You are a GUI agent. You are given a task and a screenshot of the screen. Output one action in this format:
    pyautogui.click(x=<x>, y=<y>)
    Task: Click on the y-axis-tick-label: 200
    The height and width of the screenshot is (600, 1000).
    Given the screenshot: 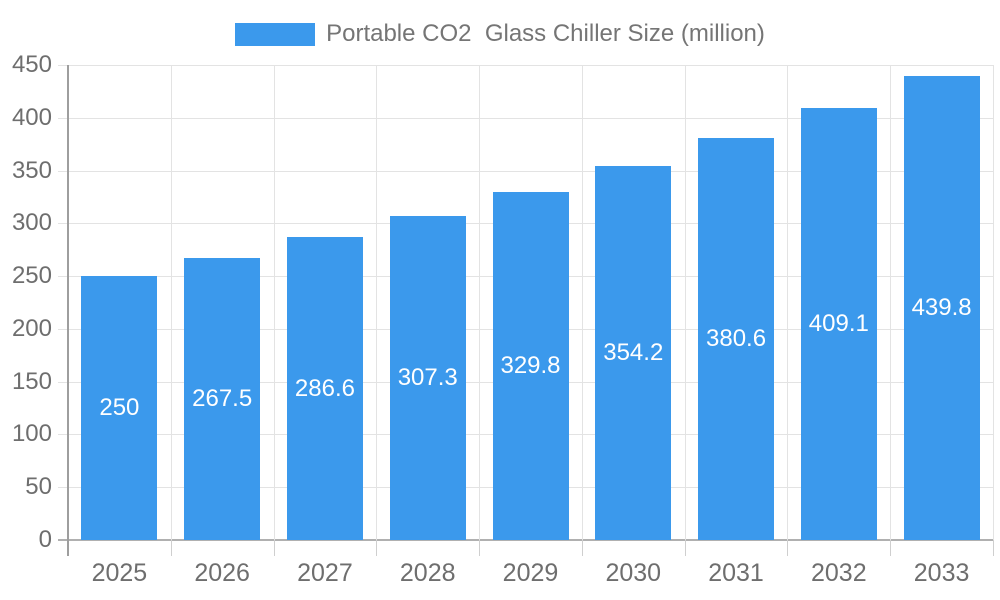 What is the action you would take?
    pyautogui.click(x=31, y=328)
    